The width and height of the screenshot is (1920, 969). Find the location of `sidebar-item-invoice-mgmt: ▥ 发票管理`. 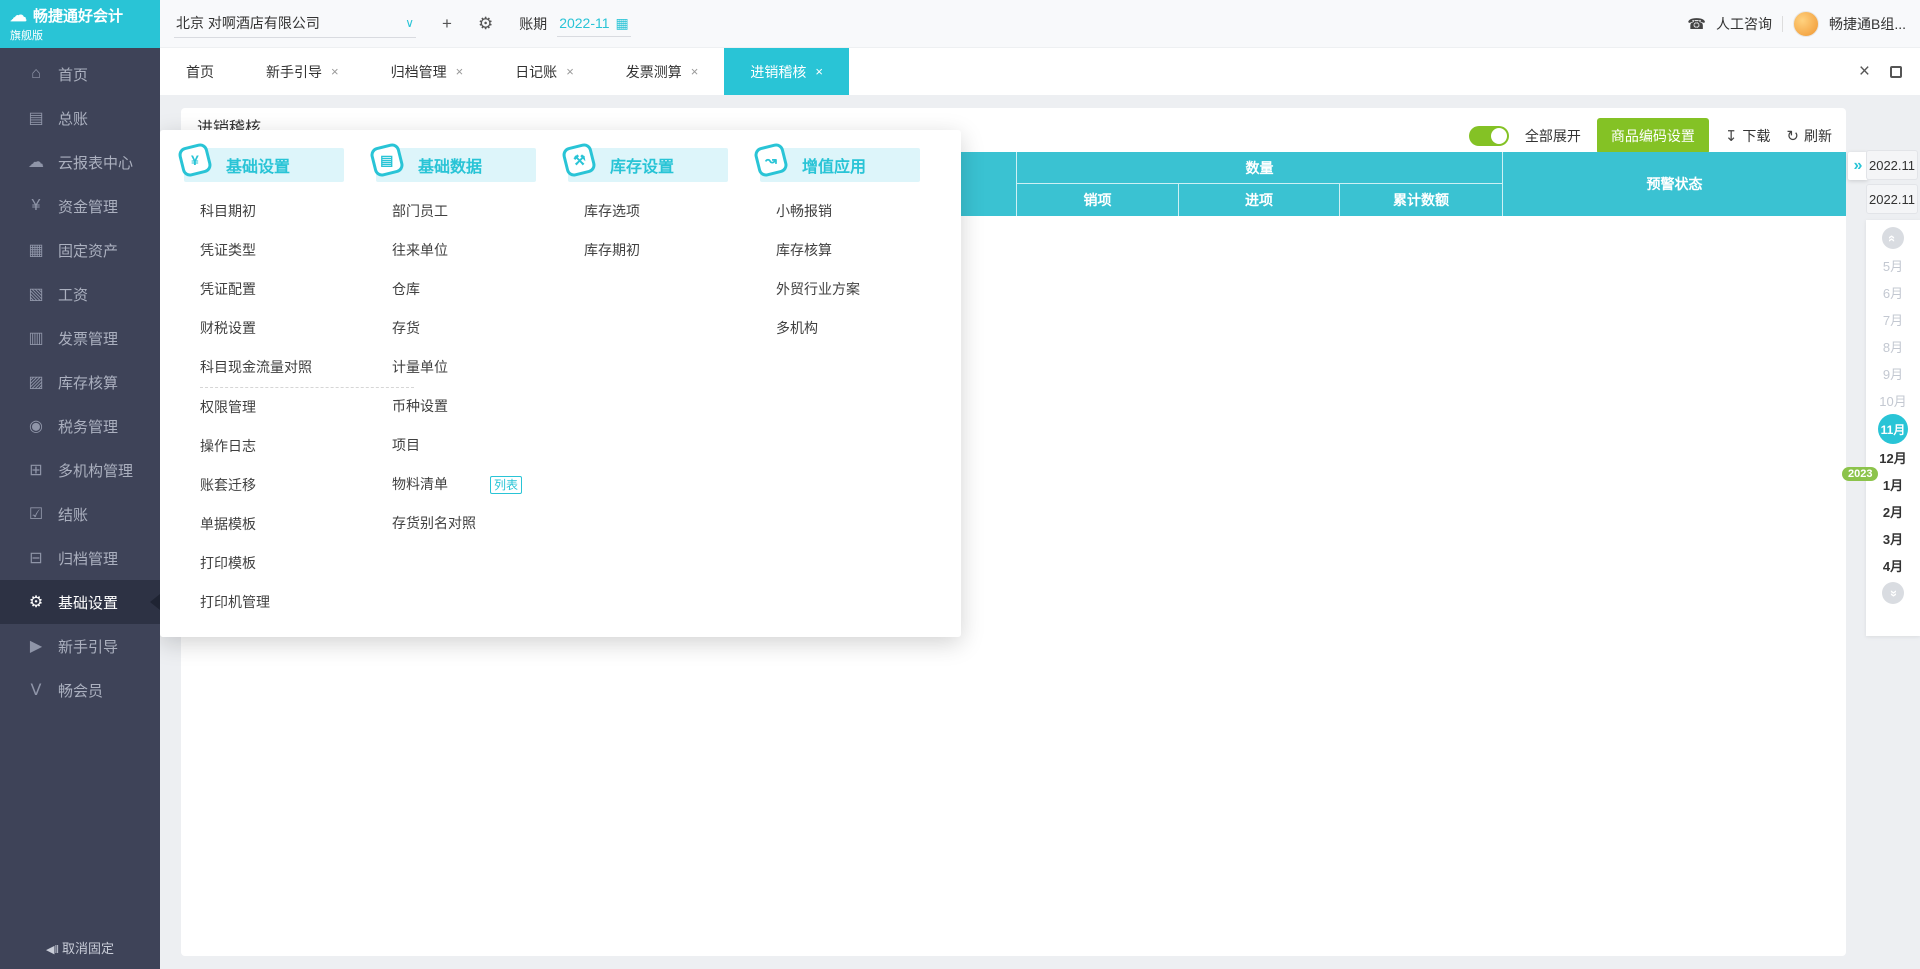

sidebar-item-invoice-mgmt: ▥ 发票管理 is located at coordinates (80, 338).